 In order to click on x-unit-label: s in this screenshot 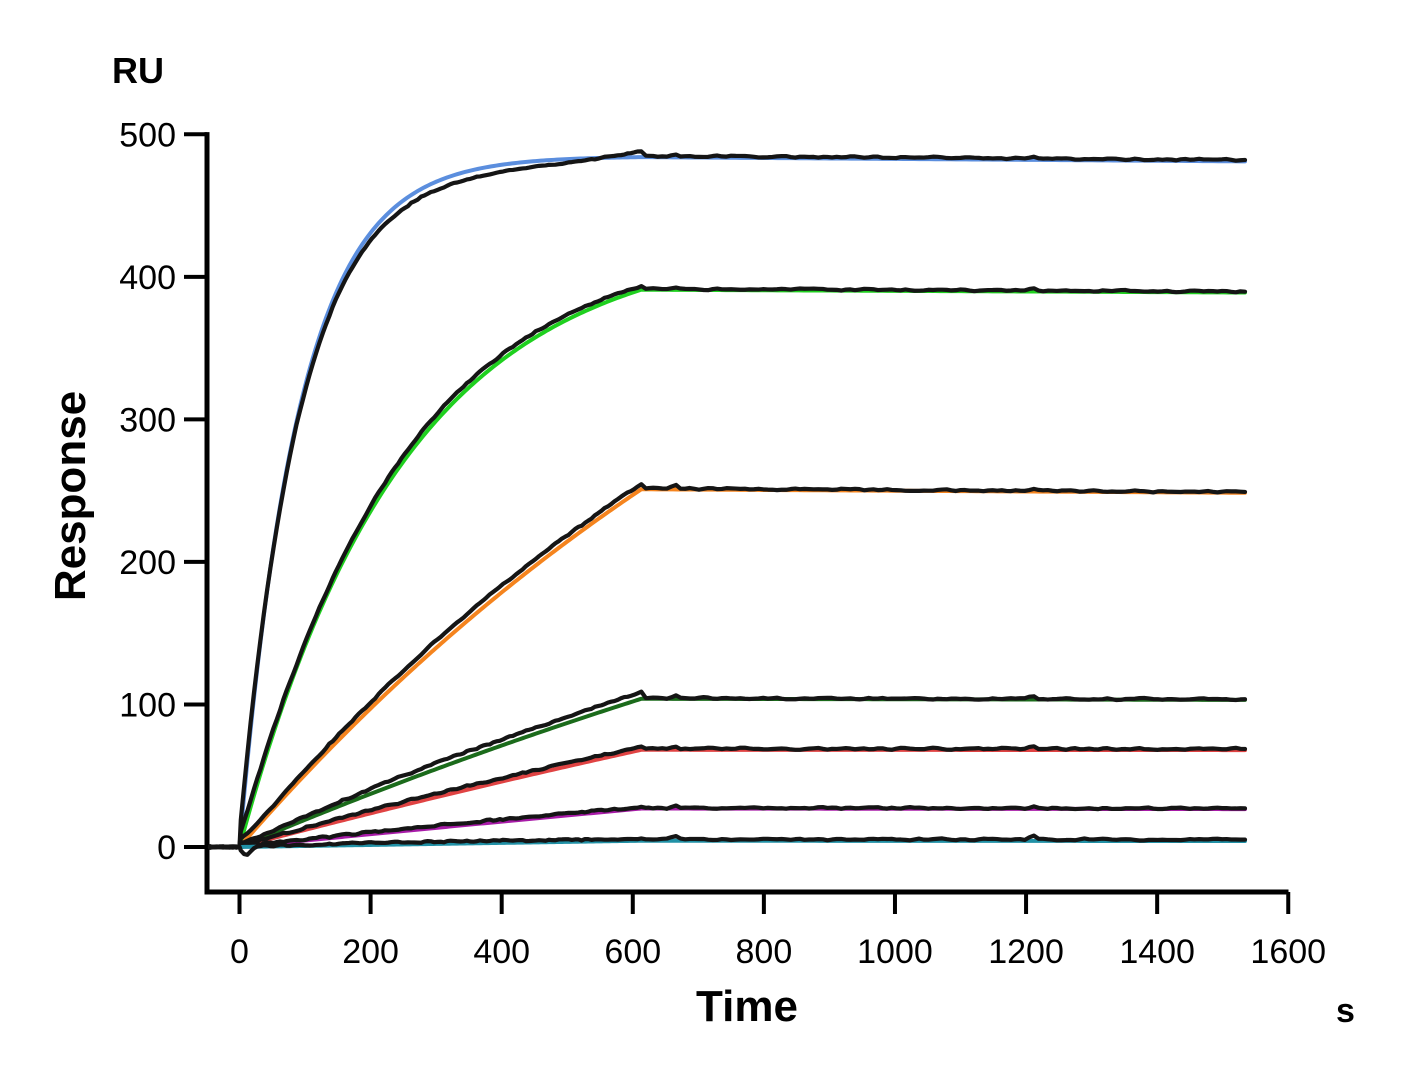, I will do `click(1345, 1011)`.